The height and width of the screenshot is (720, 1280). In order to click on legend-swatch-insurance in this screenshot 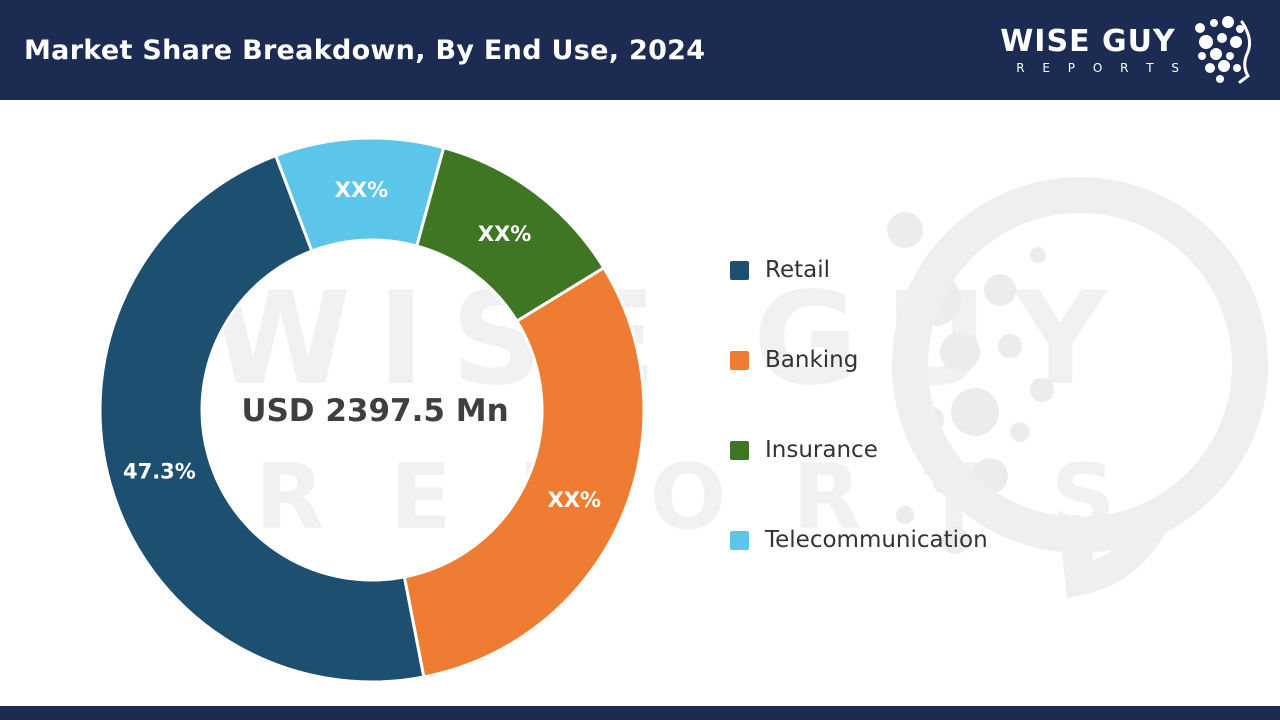, I will do `click(739, 450)`.